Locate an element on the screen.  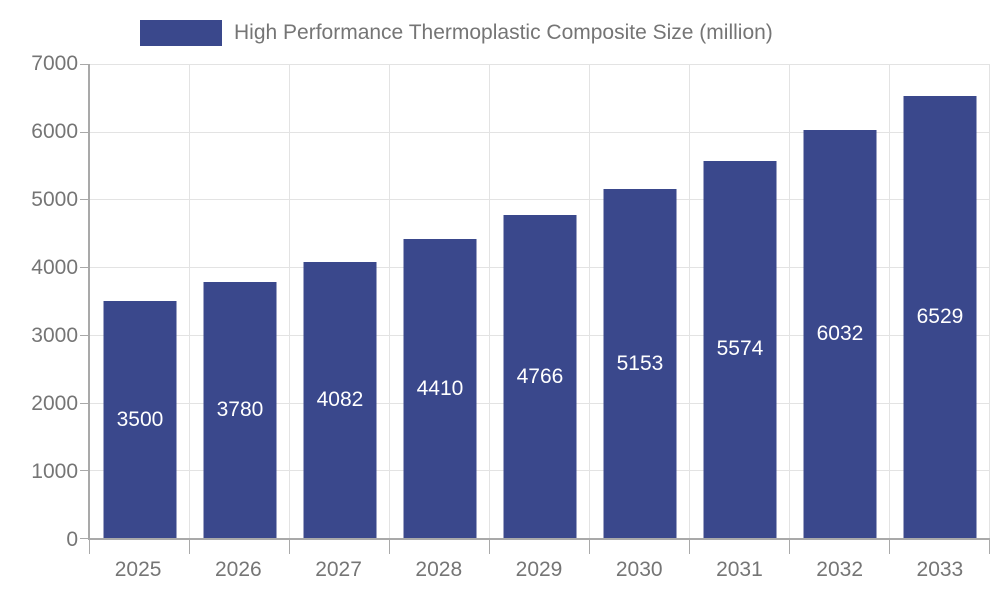
x-tick-label: 2029 is located at coordinates (539, 569).